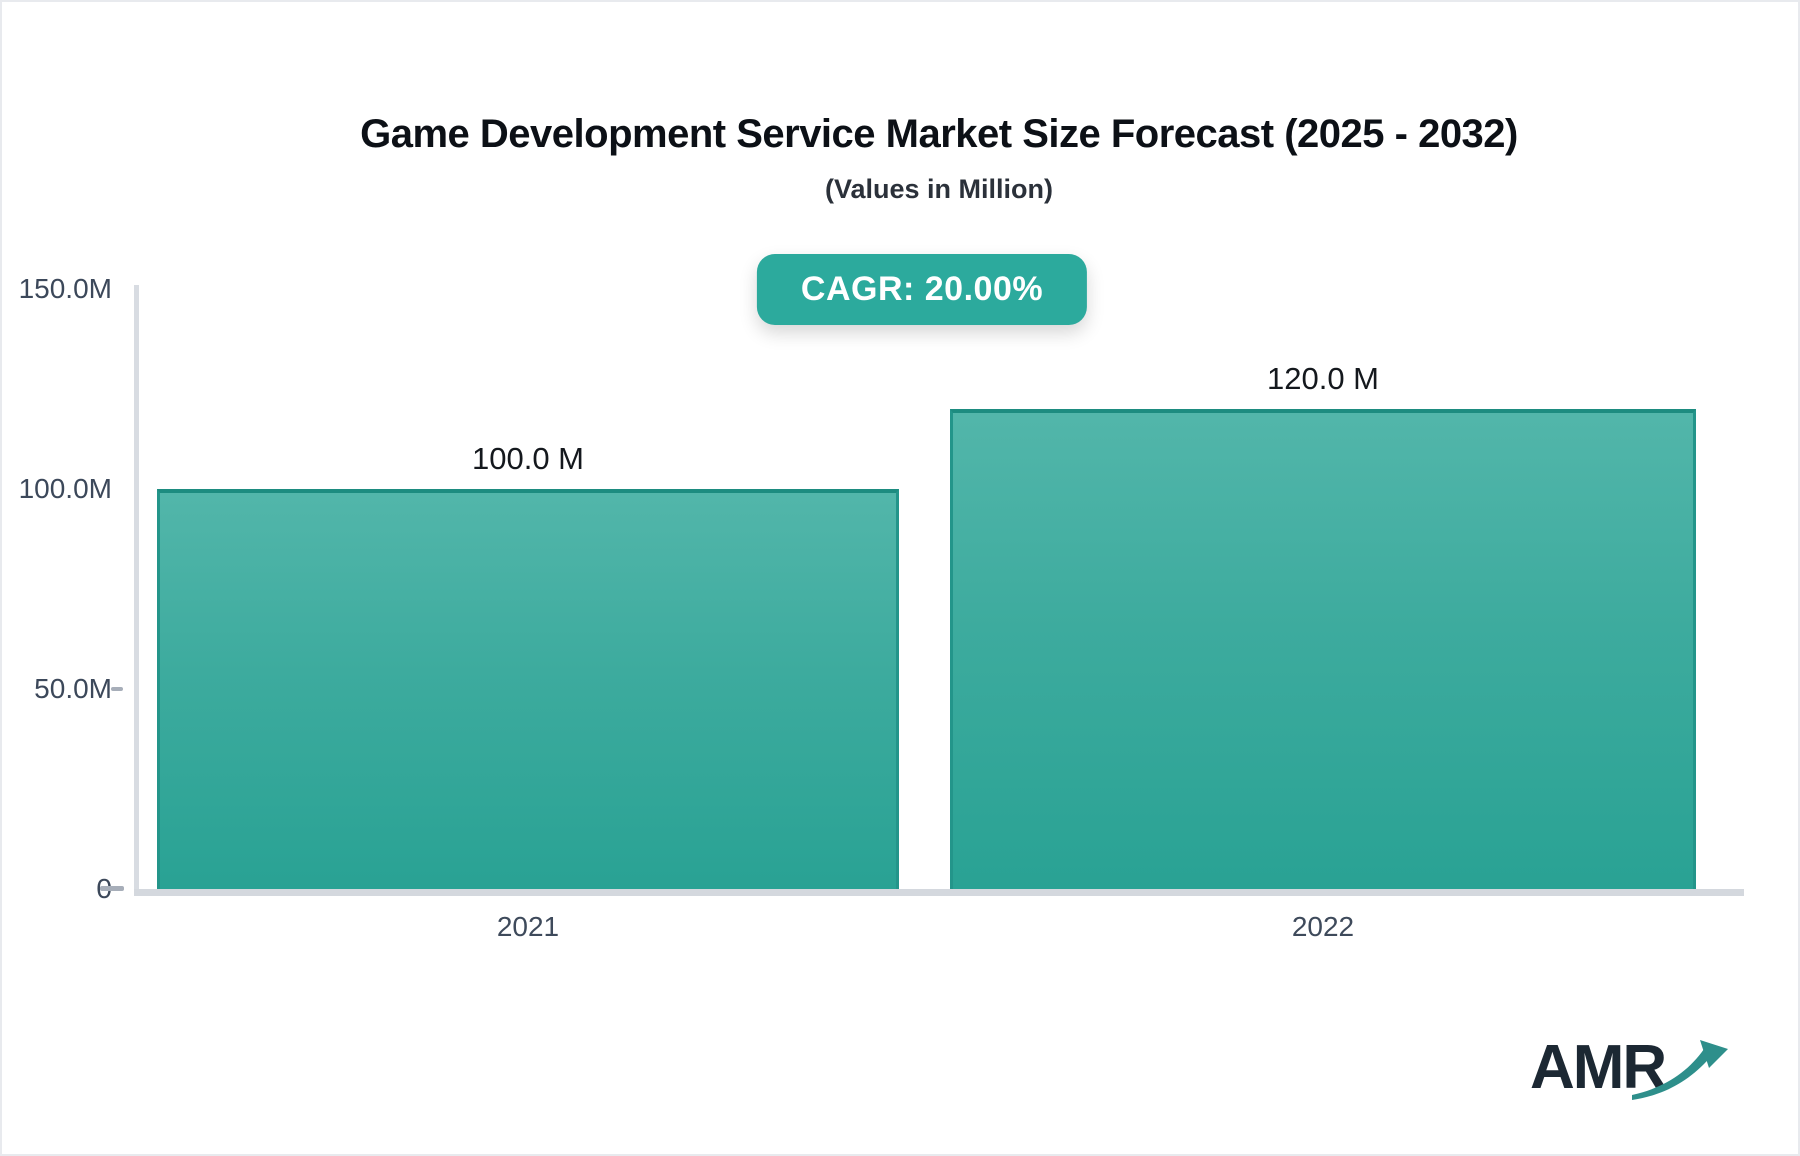 The height and width of the screenshot is (1156, 1800). What do you see at coordinates (1598, 1067) in the screenshot?
I see `amr-logo-text: AMR` at bounding box center [1598, 1067].